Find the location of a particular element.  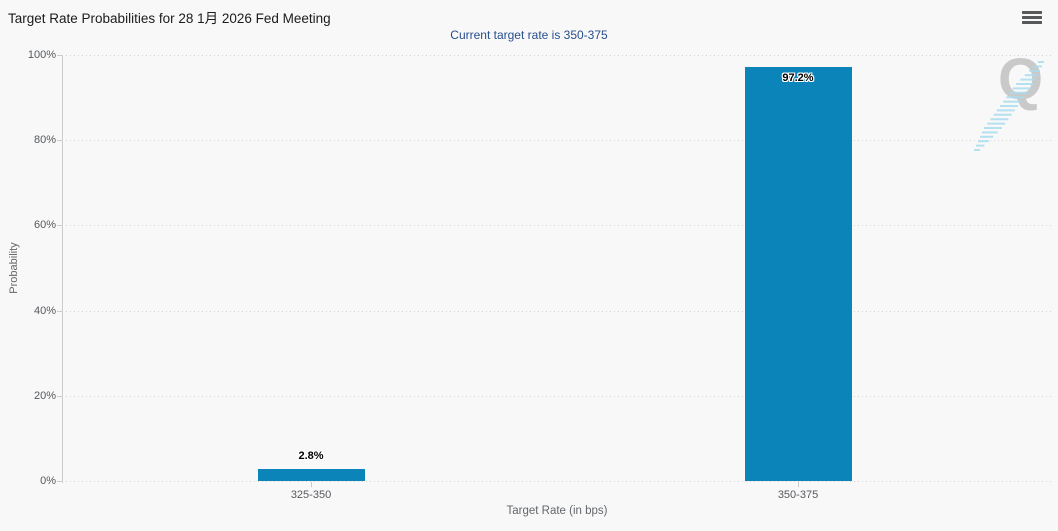

x-axis-title: Target Rate (in bps) is located at coordinates (557, 511).